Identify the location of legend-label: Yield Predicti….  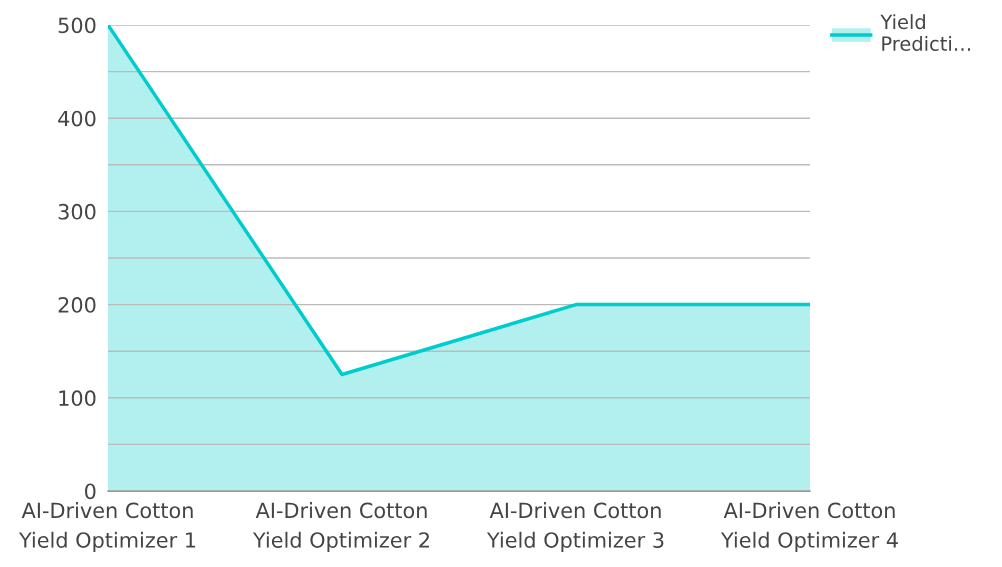
(925, 32).